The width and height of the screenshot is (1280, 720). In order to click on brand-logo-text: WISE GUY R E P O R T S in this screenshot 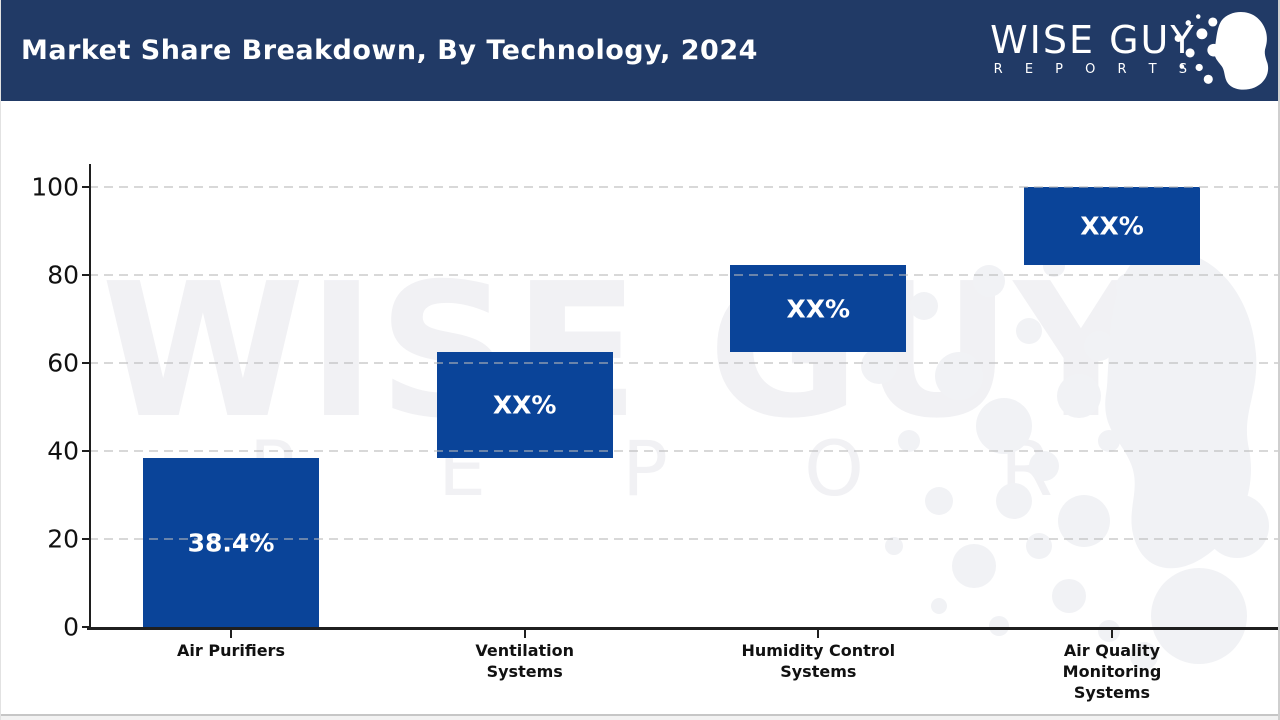, I will do `click(1093, 49)`.